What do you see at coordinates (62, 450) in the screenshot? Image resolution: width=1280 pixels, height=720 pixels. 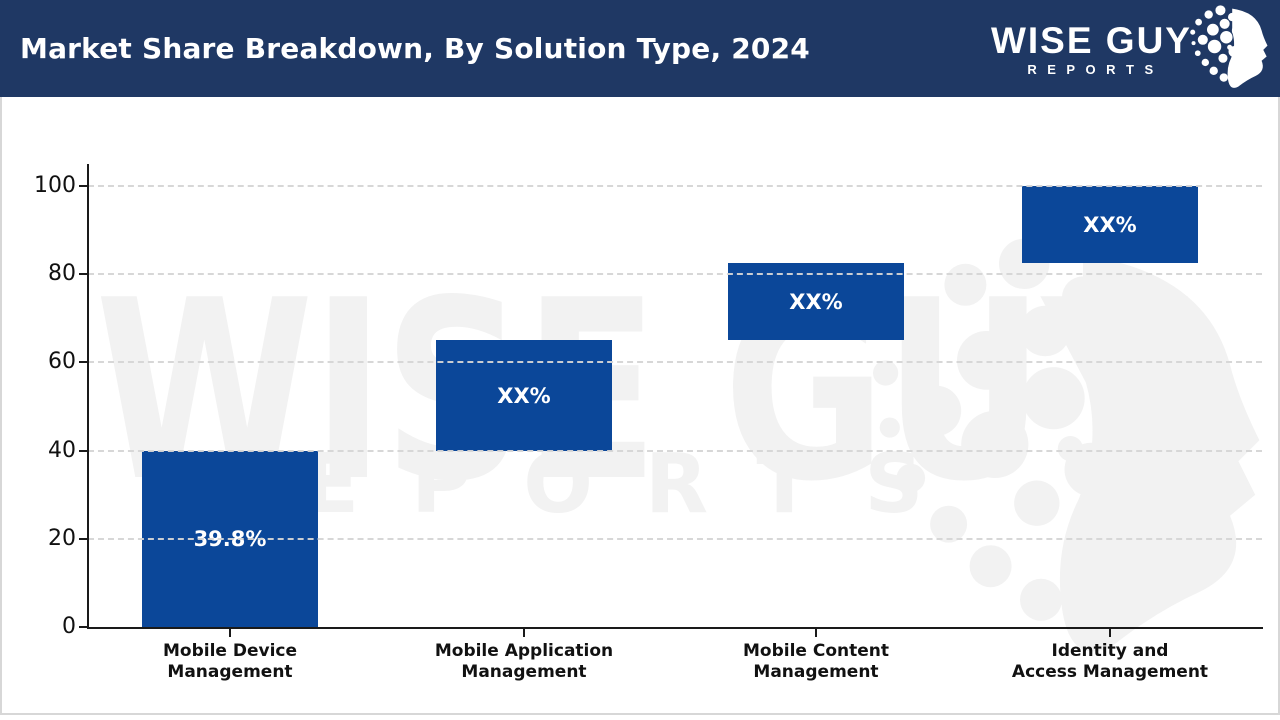 I see `y-tick-label-40: 40` at bounding box center [62, 450].